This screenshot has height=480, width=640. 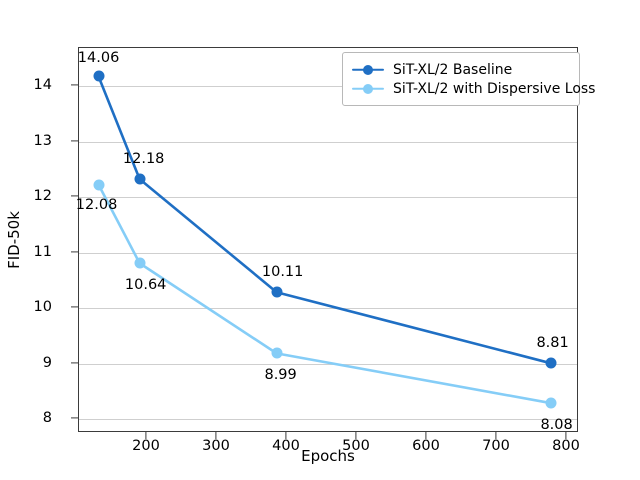 What do you see at coordinates (494, 88) in the screenshot?
I see `legend-label-dispersive: SiT-XL/2 with Dispersive Loss` at bounding box center [494, 88].